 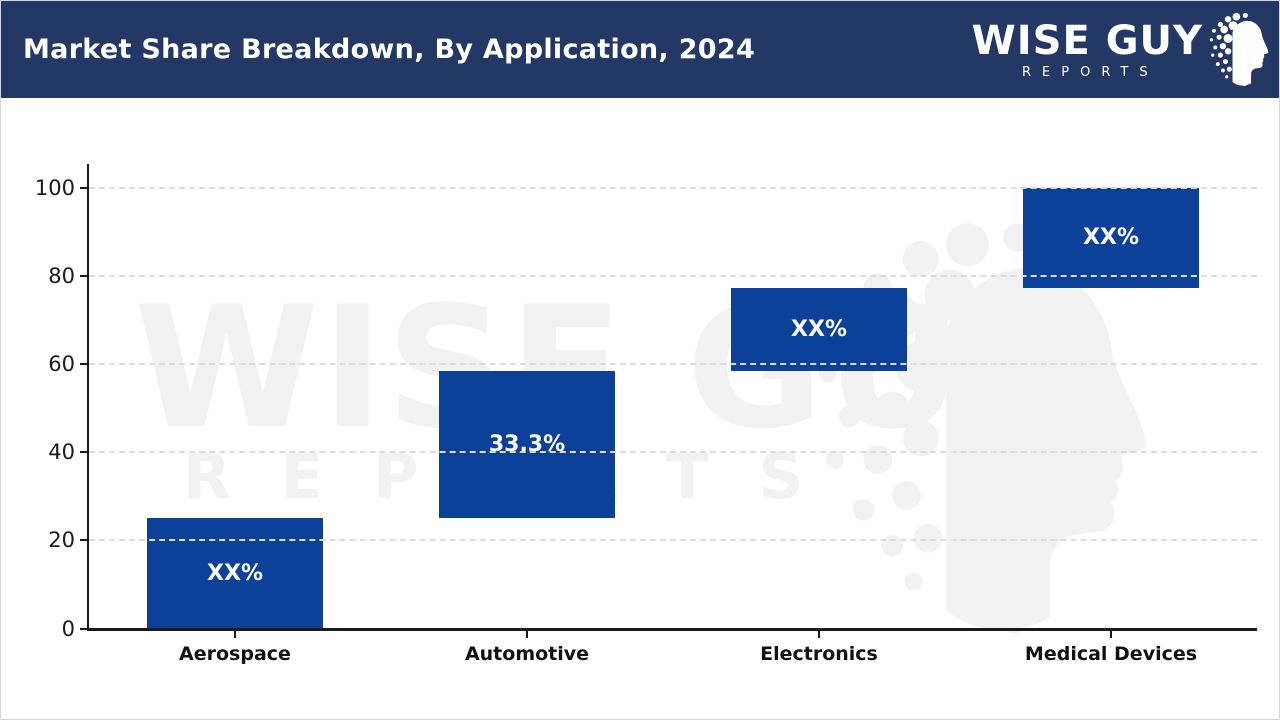 What do you see at coordinates (235, 653) in the screenshot?
I see `x-category-label: Aerospace` at bounding box center [235, 653].